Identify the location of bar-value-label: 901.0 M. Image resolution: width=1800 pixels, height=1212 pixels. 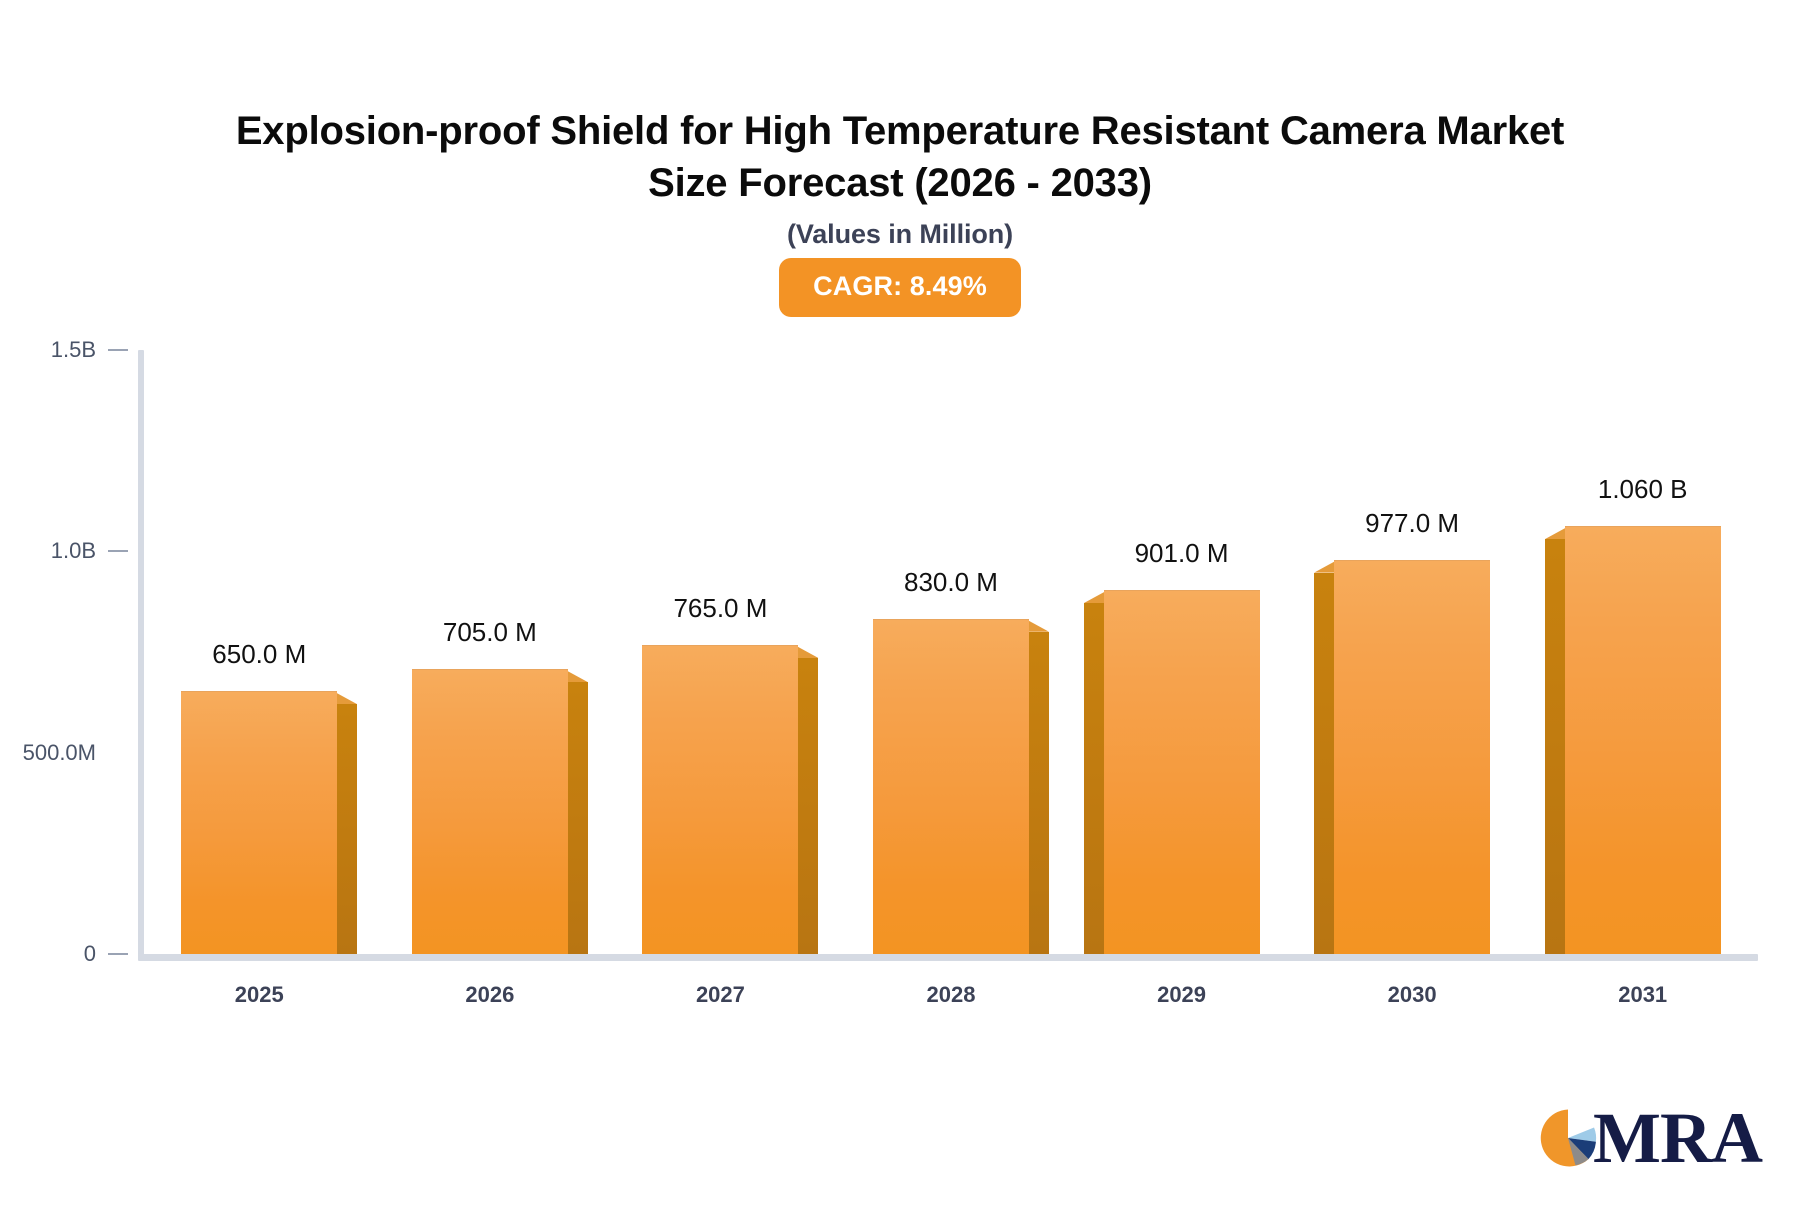
(1181, 553).